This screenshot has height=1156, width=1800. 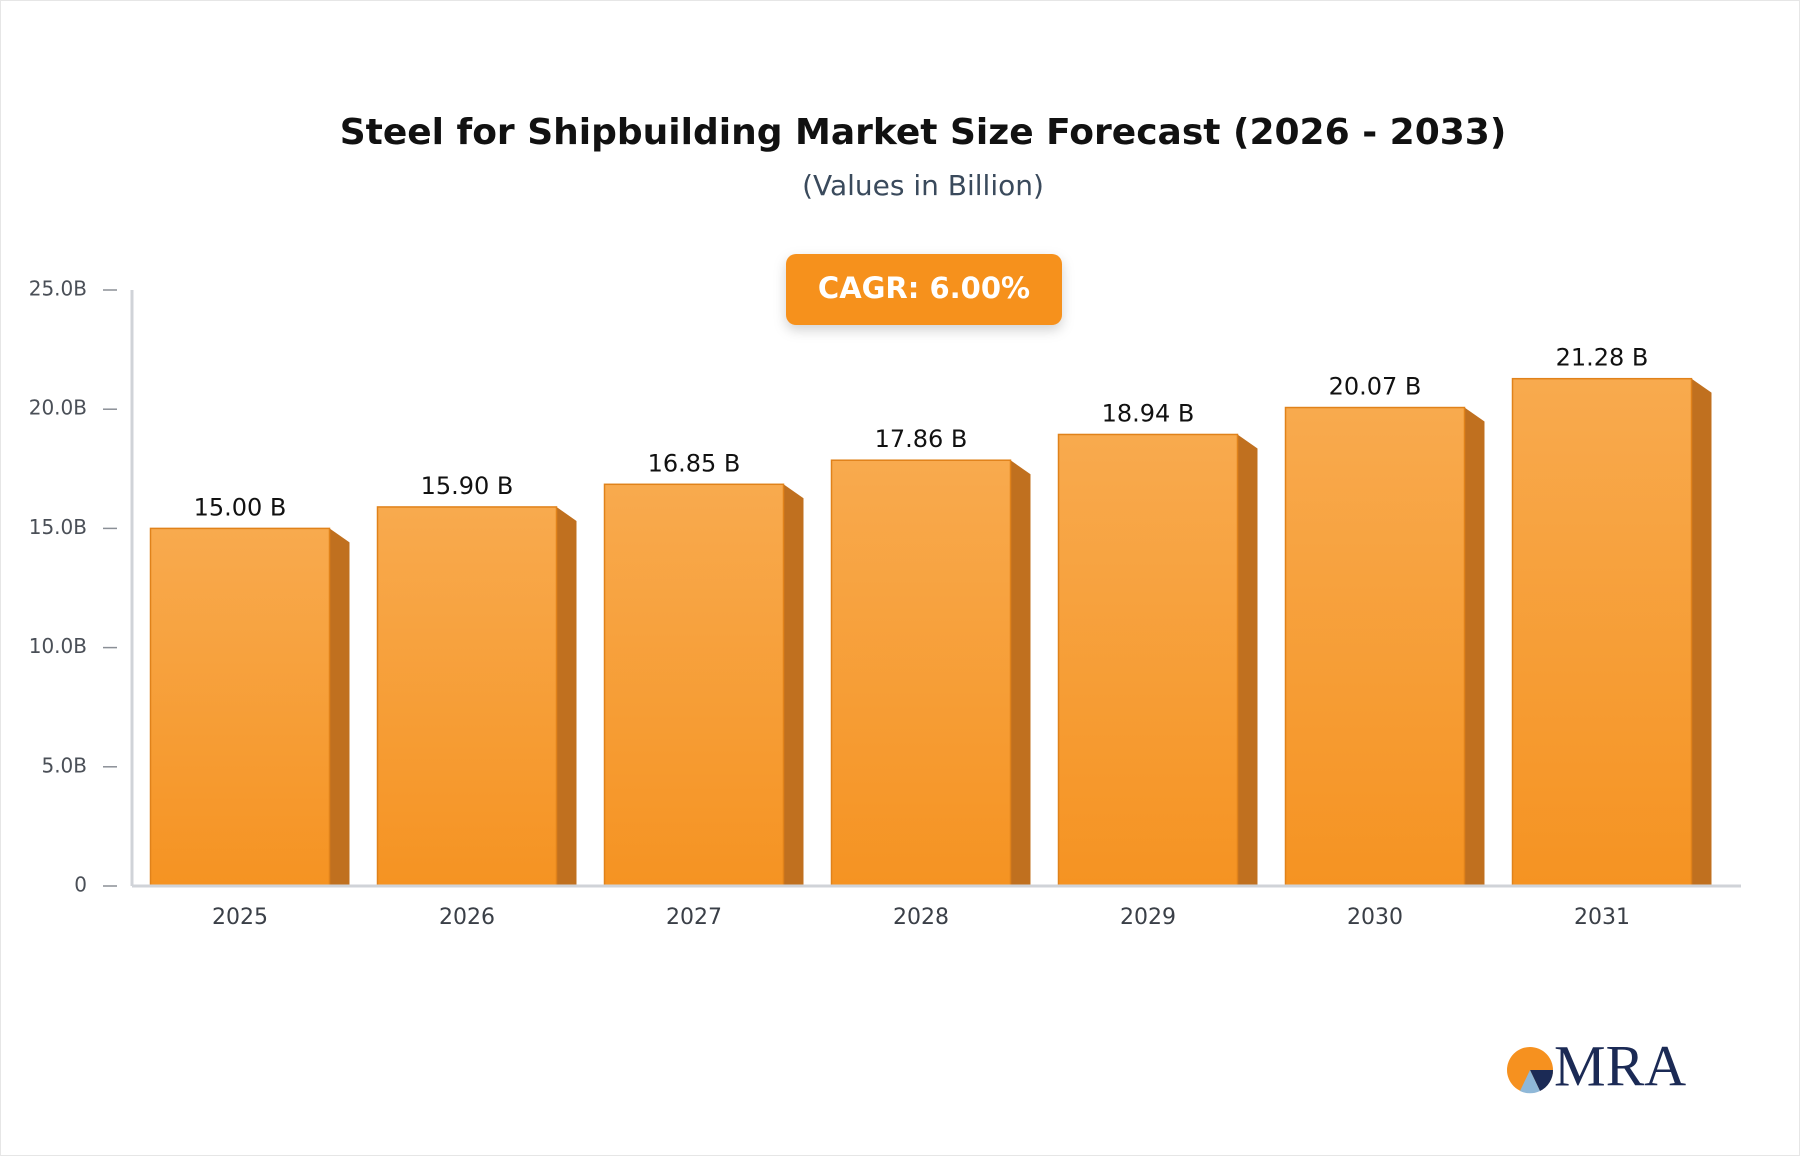 What do you see at coordinates (921, 917) in the screenshot?
I see `x-tick-label: 2028` at bounding box center [921, 917].